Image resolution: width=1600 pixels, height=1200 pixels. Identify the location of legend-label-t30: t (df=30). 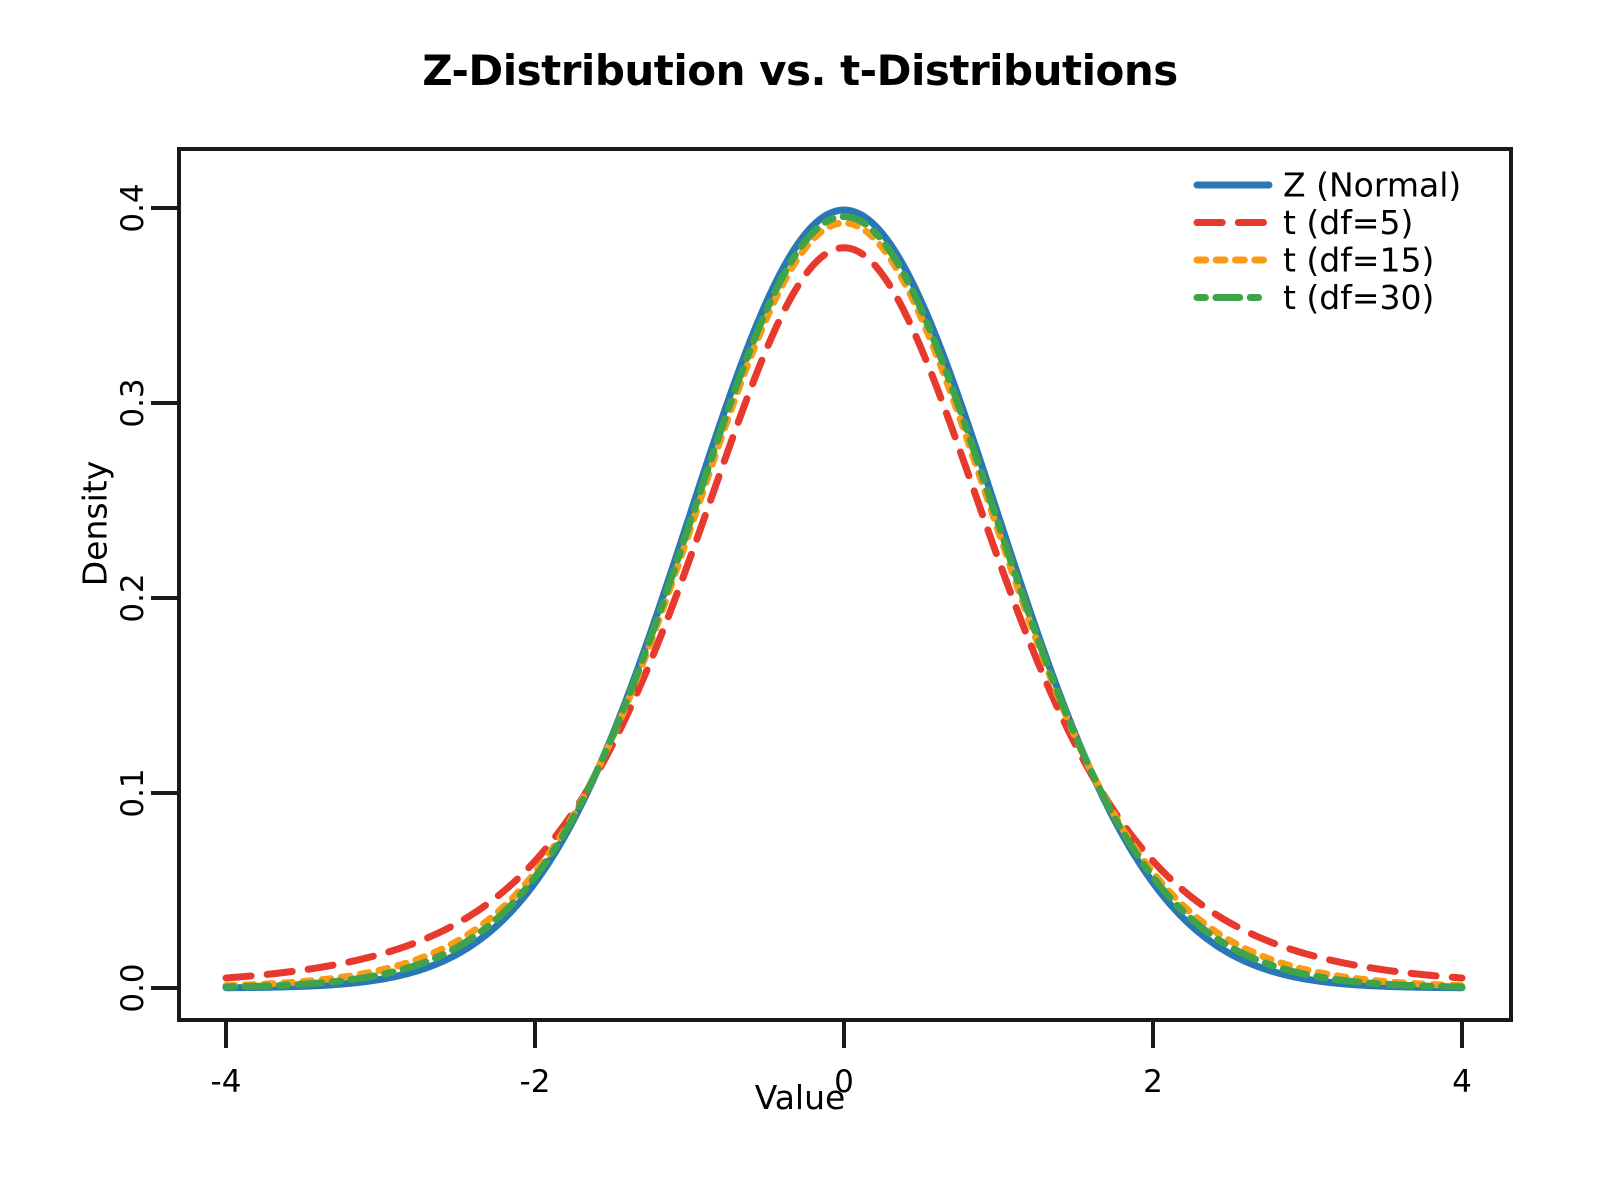
(1358, 297).